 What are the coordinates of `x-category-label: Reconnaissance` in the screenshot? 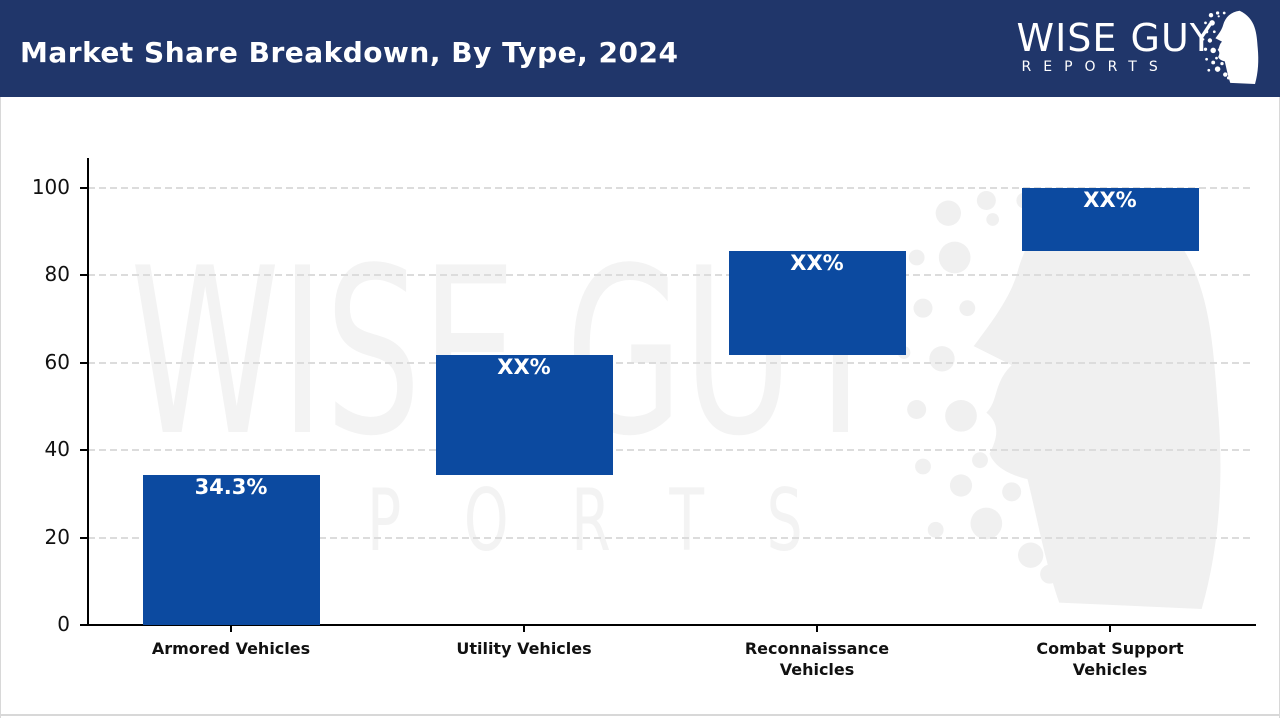 It's located at (817, 648).